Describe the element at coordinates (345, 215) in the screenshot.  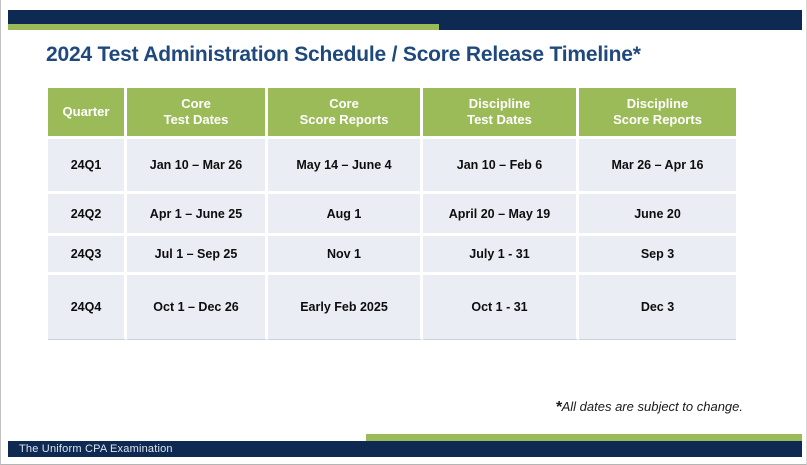
I see `cell-core-score-reports: Aug 1` at that location.